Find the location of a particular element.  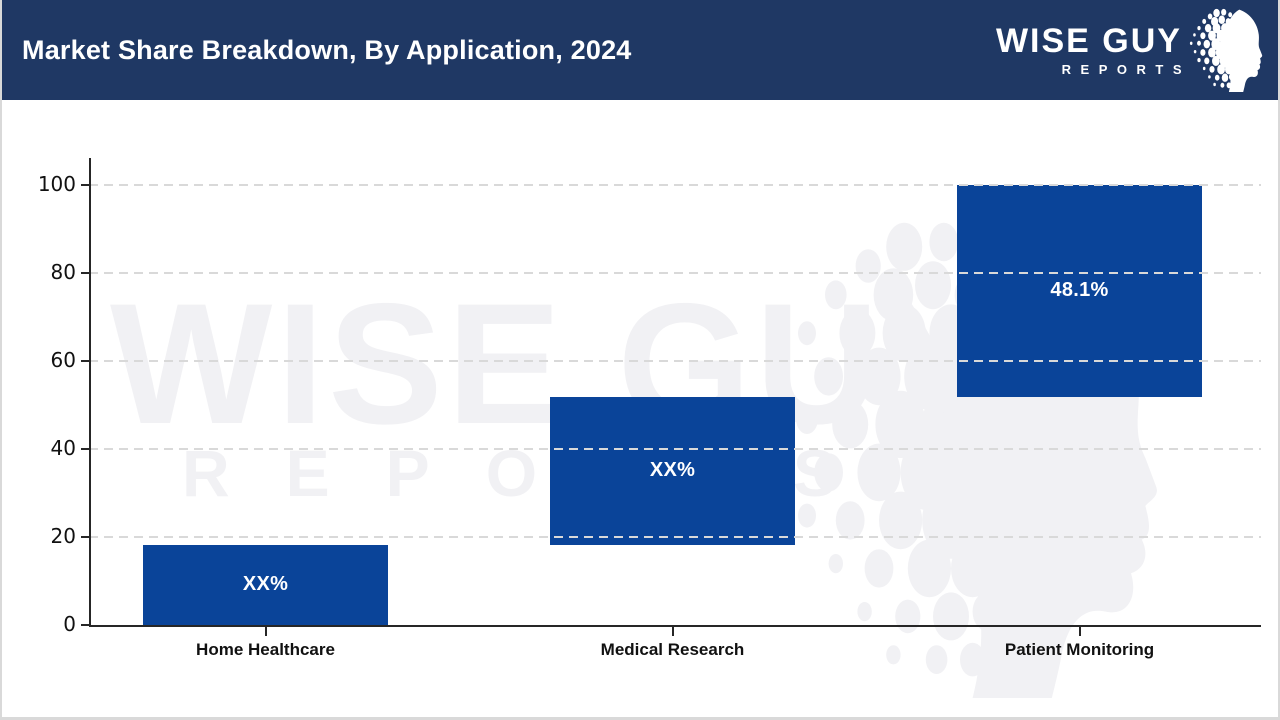

bar-patient-monitoring: 48.1% is located at coordinates (1079, 291).